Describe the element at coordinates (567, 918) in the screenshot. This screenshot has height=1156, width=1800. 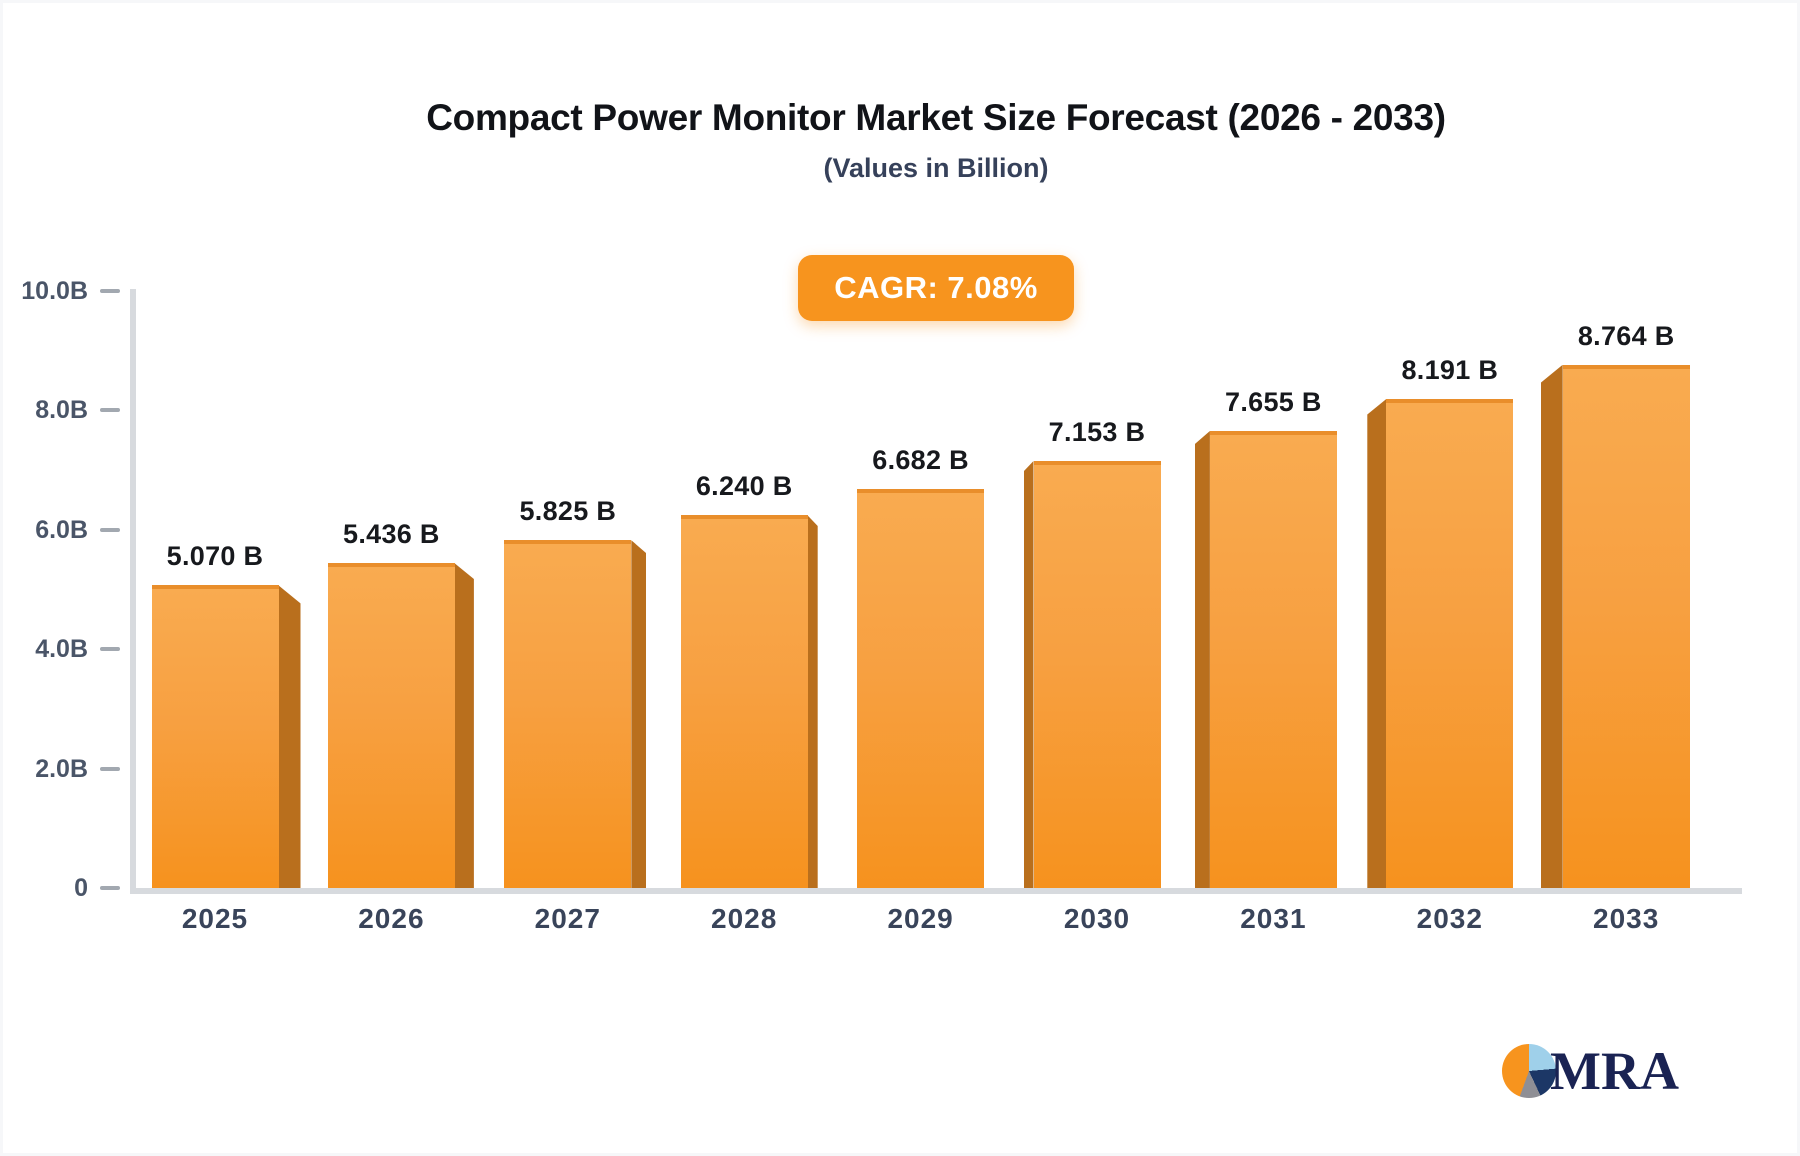
I see `x-axis-label: 2027` at that location.